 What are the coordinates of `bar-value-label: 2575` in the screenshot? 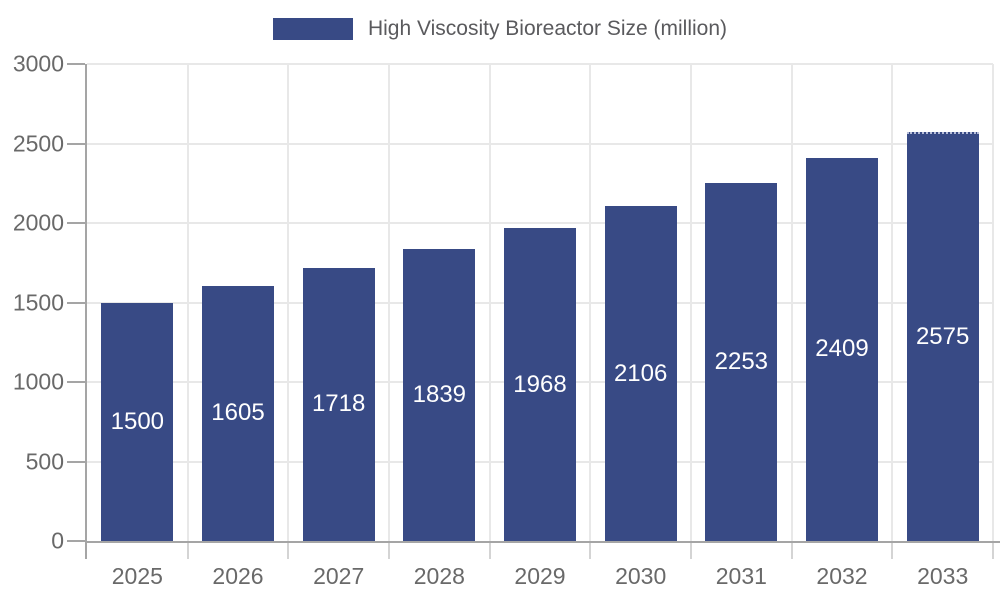 It's located at (942, 337).